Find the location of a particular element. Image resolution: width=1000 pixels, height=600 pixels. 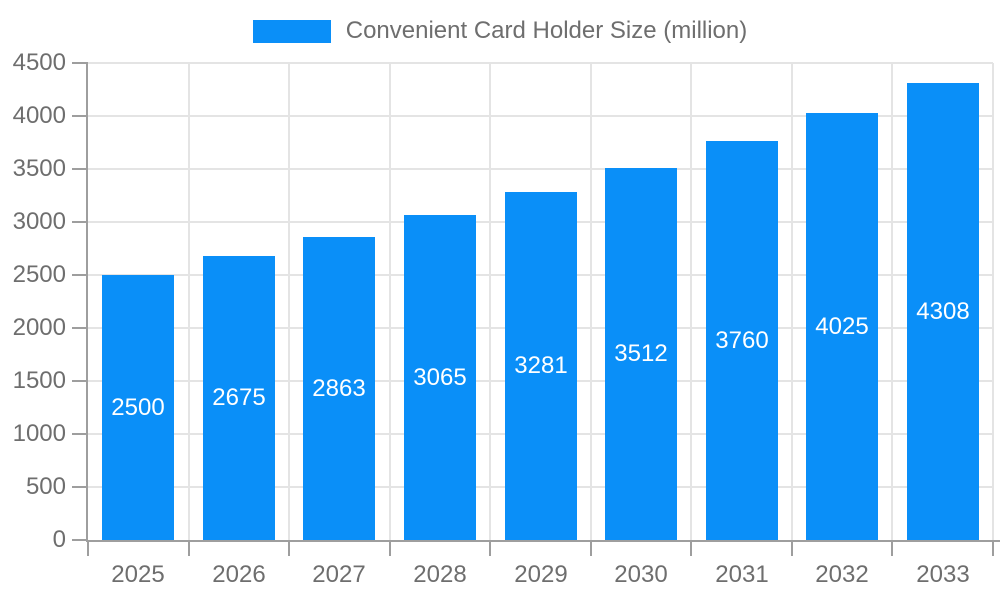

bar-2031: 3760 is located at coordinates (742, 340).